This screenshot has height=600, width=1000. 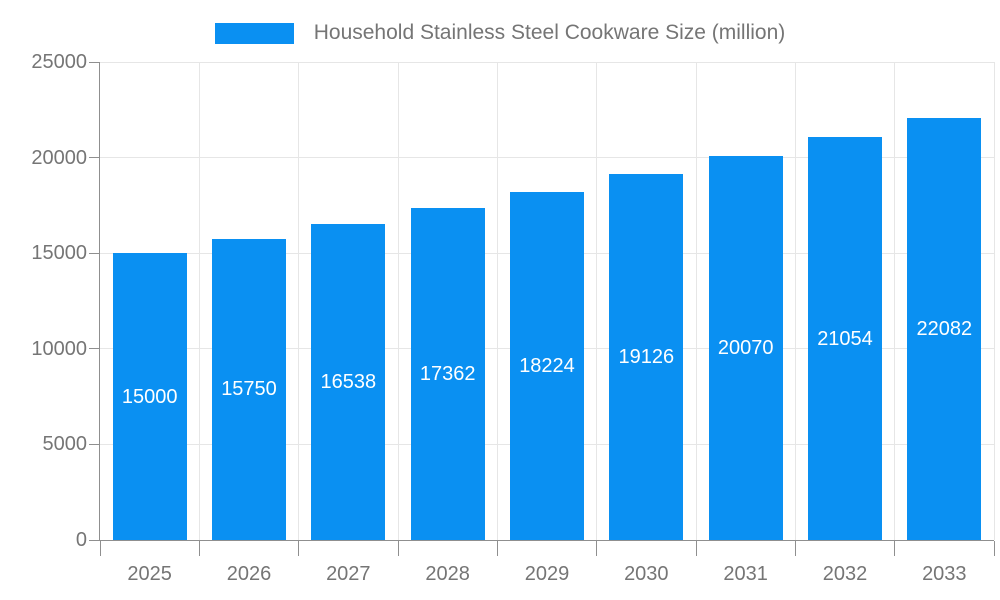 I want to click on bar-value-label: 20070, so click(x=745, y=348).